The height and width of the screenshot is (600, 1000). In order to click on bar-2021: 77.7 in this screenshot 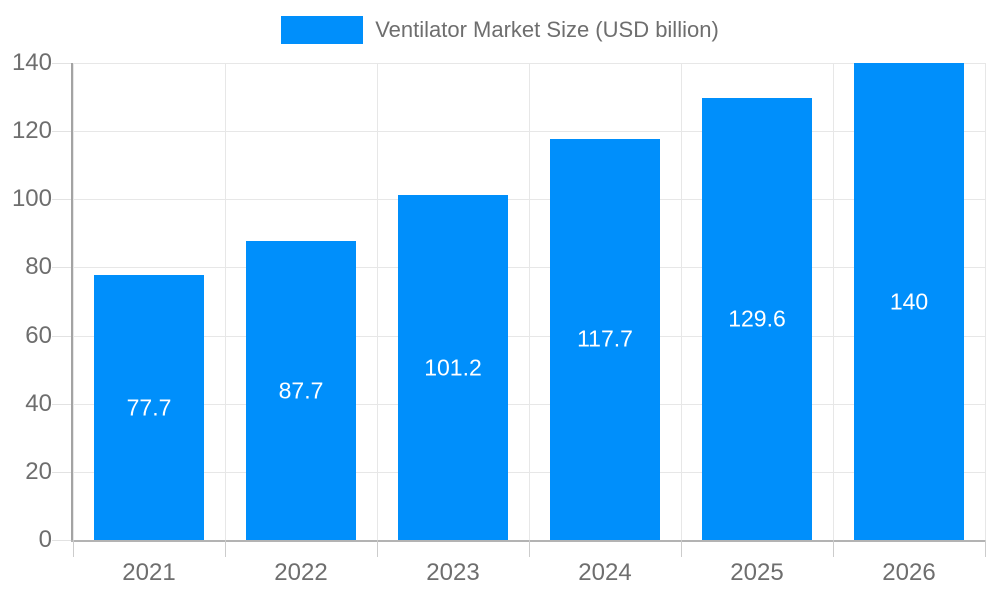, I will do `click(149, 407)`.